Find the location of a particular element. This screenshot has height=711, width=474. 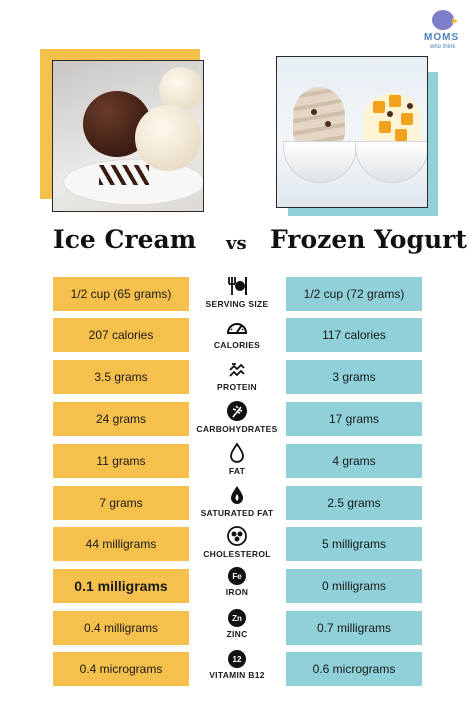

nutrient-label: PROTEIN is located at coordinates (237, 375).